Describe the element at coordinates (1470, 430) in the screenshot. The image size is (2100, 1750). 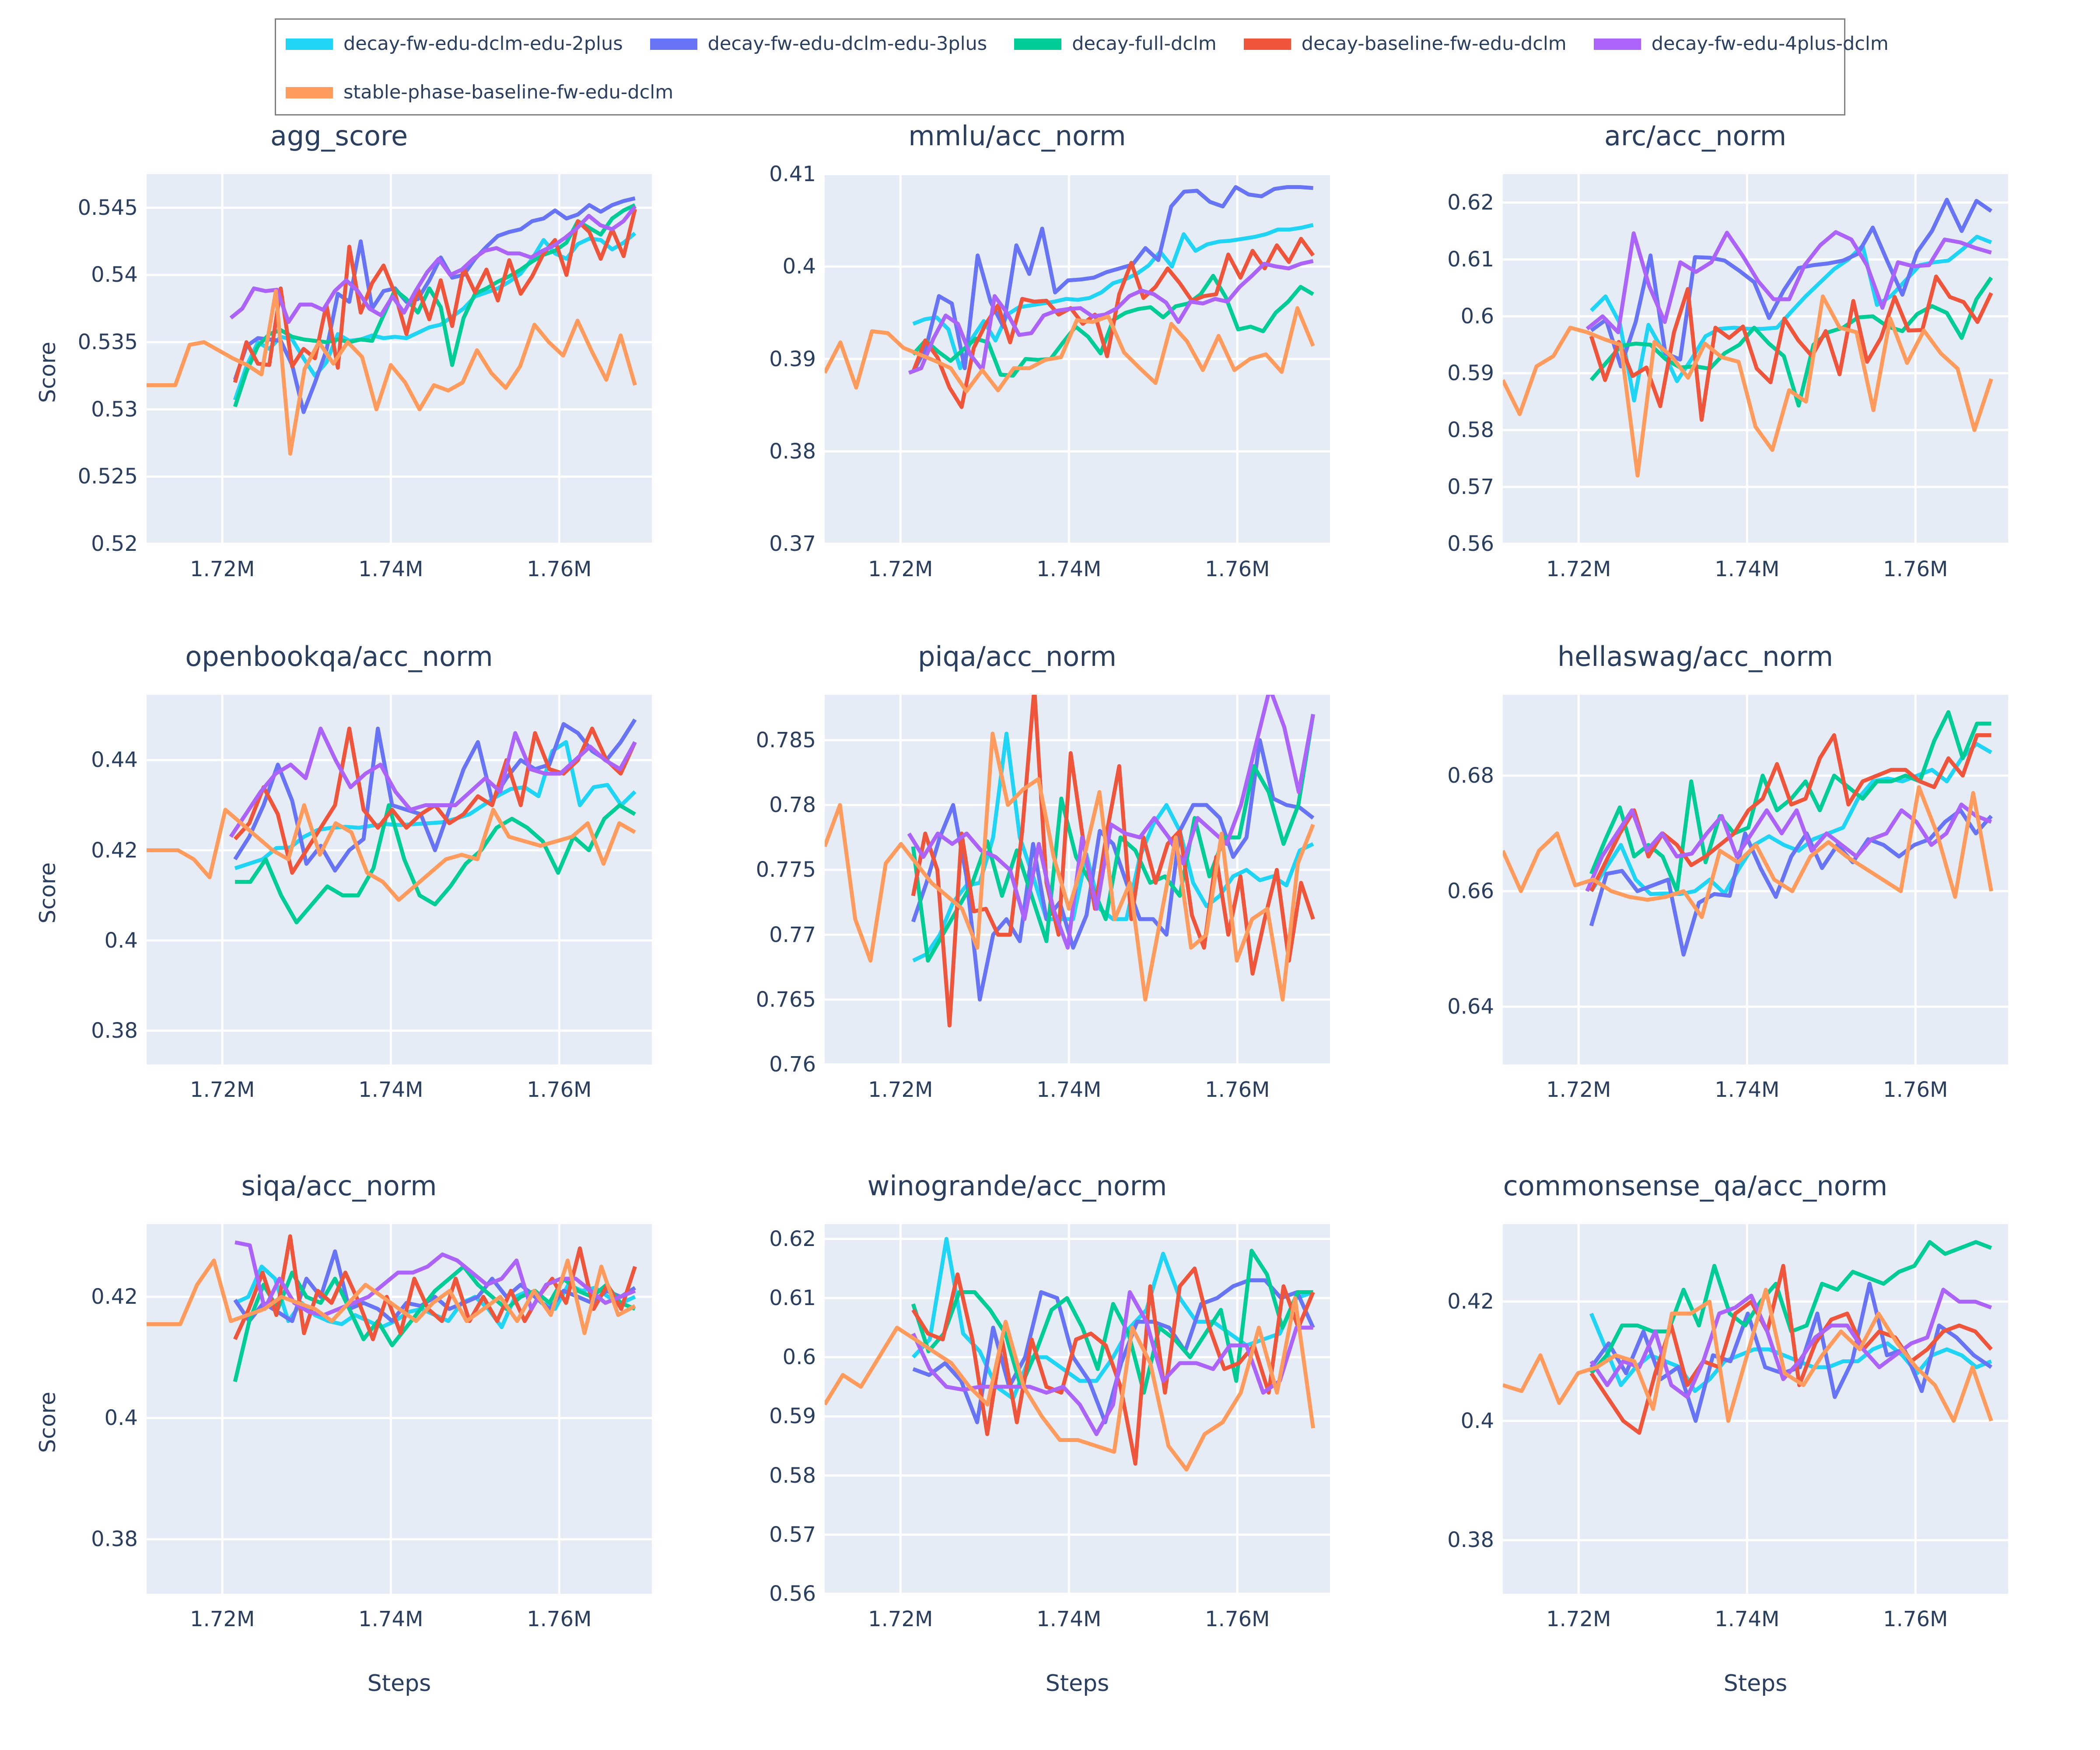
I see `y-axis-tick-label: 0.58` at that location.